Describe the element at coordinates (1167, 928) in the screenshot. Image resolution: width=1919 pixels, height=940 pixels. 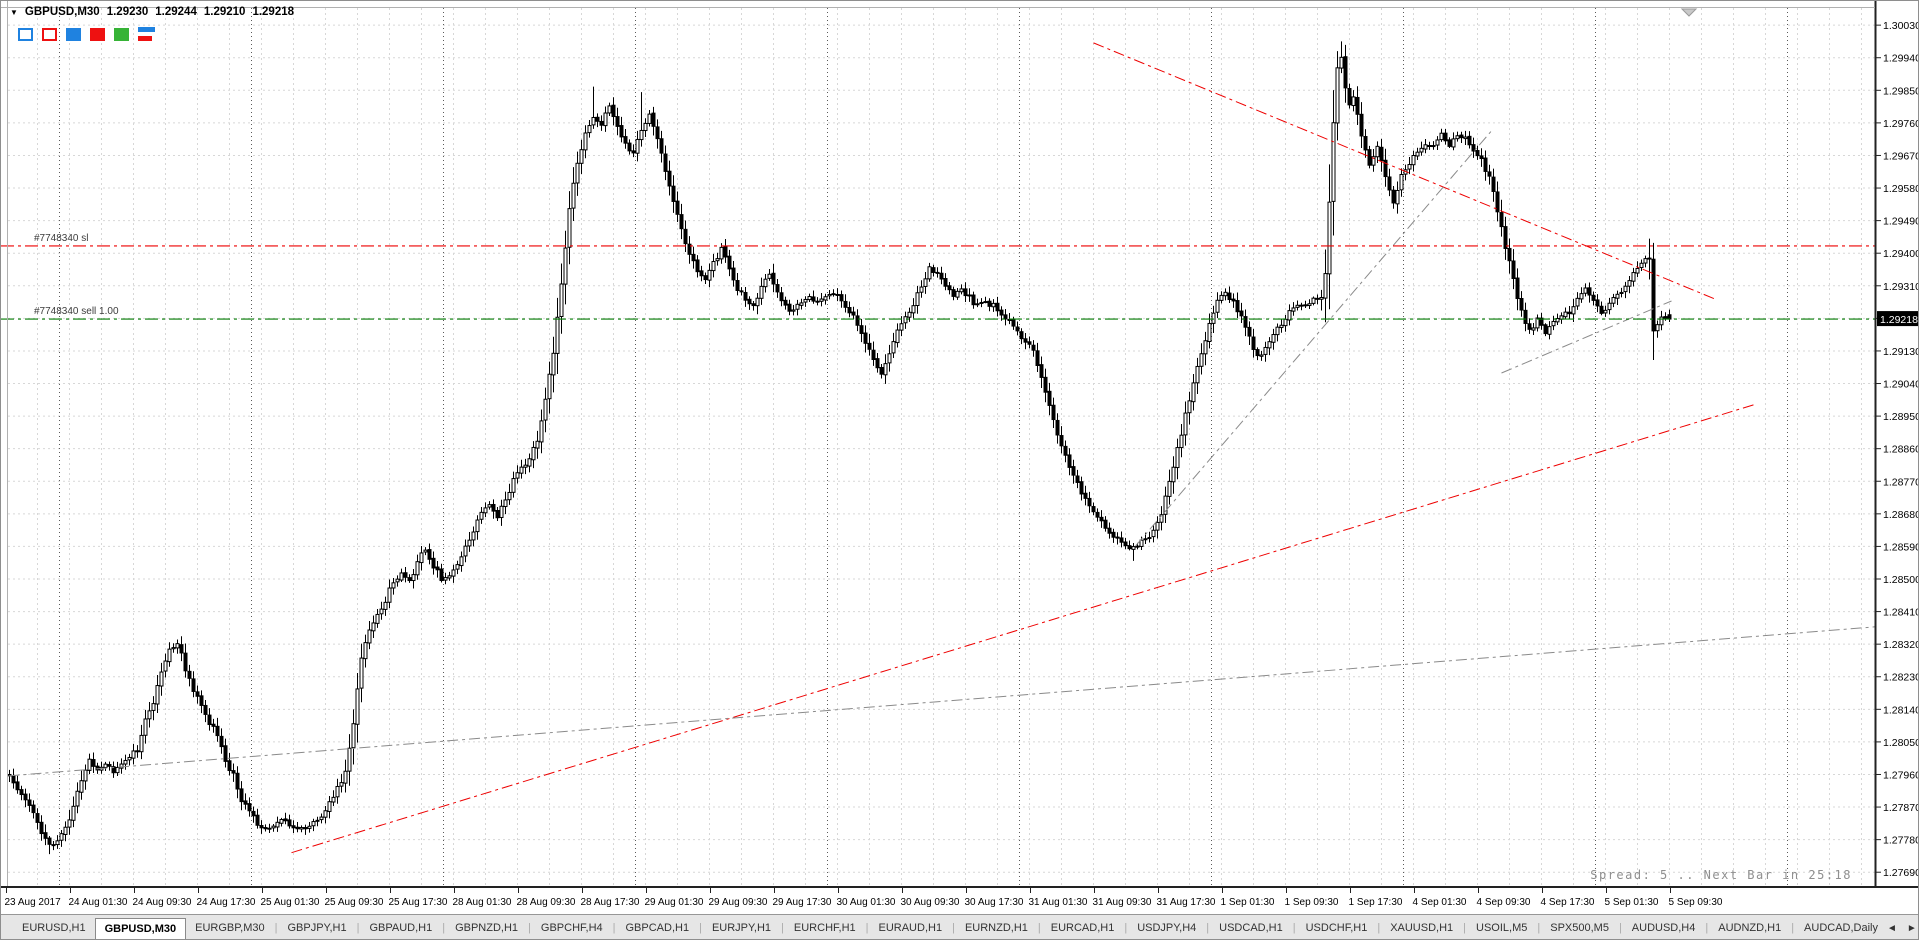
I see `tab-usdjpy-h4: USDJPY,H4` at that location.